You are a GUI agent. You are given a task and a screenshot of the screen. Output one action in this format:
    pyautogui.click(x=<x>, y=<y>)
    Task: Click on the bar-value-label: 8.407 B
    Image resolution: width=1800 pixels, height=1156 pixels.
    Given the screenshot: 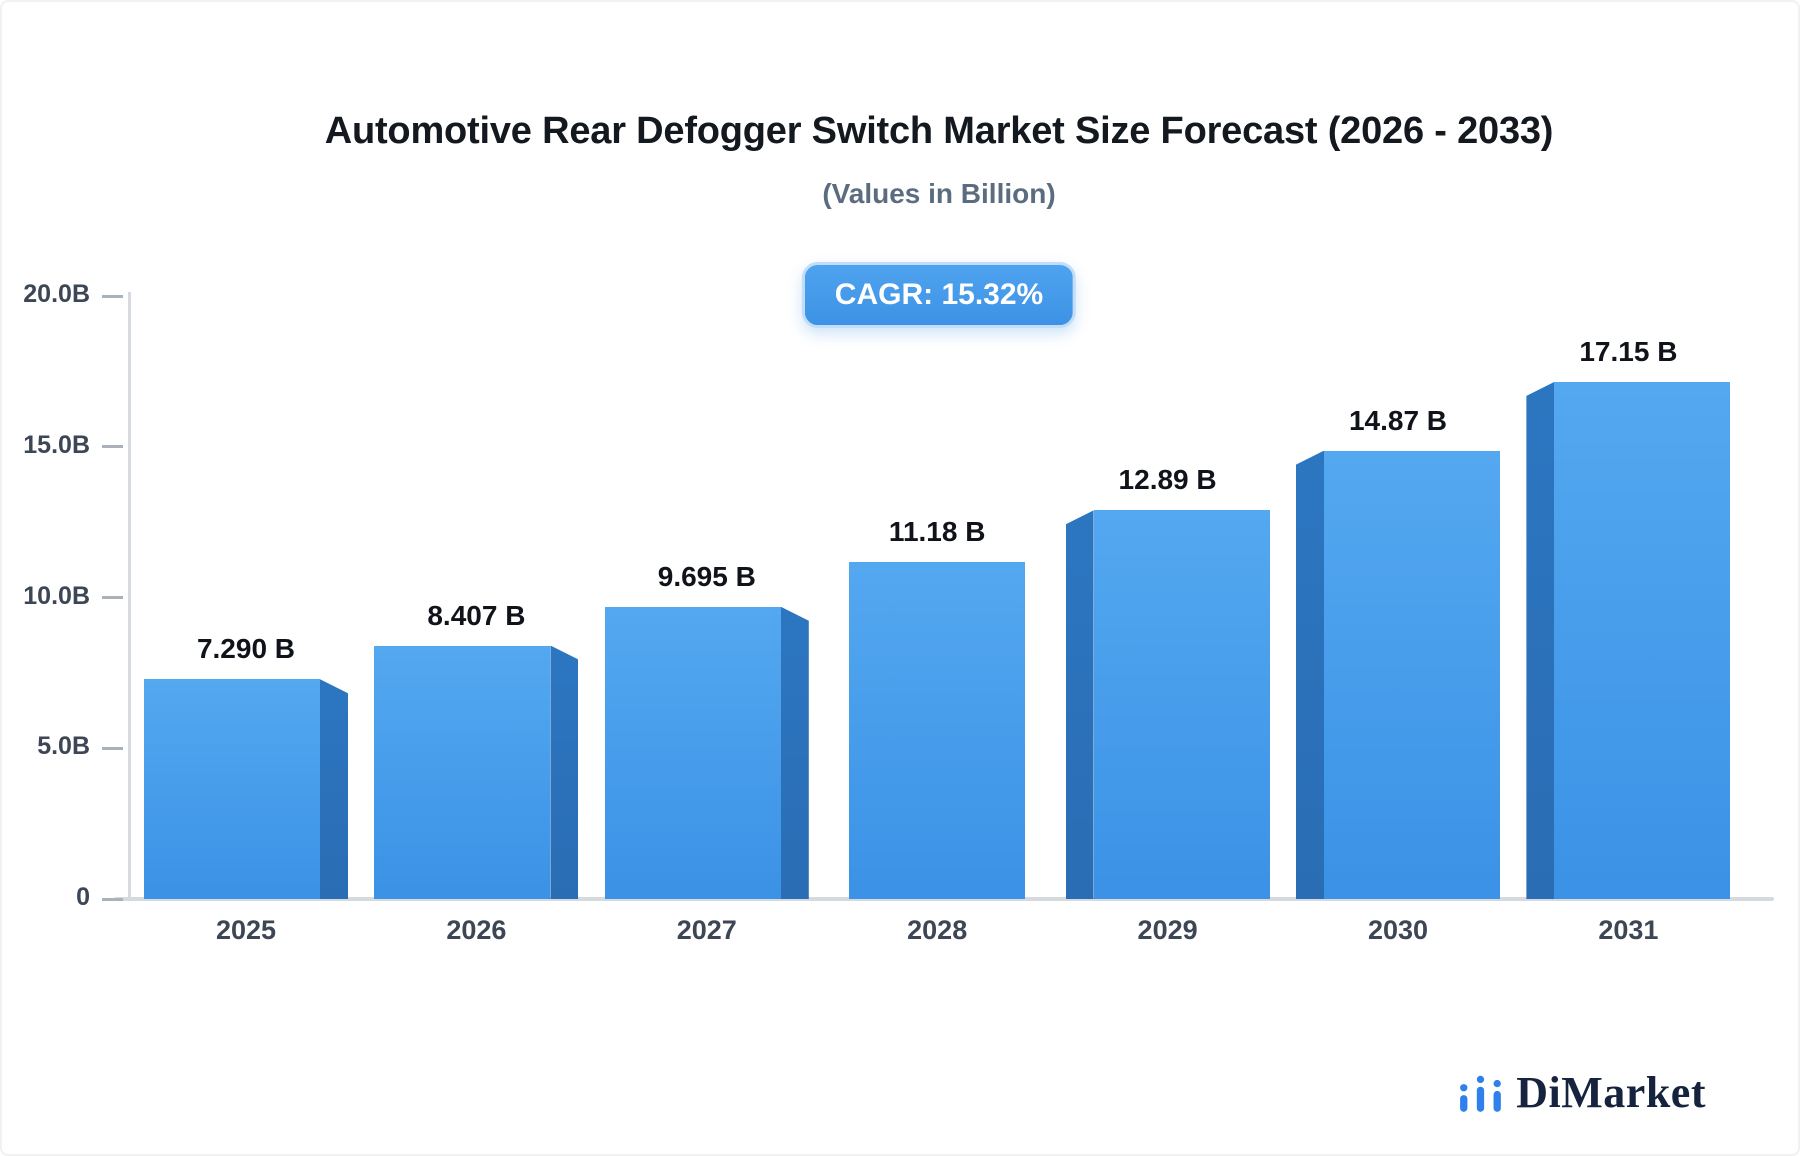 What is the action you would take?
    pyautogui.click(x=476, y=615)
    